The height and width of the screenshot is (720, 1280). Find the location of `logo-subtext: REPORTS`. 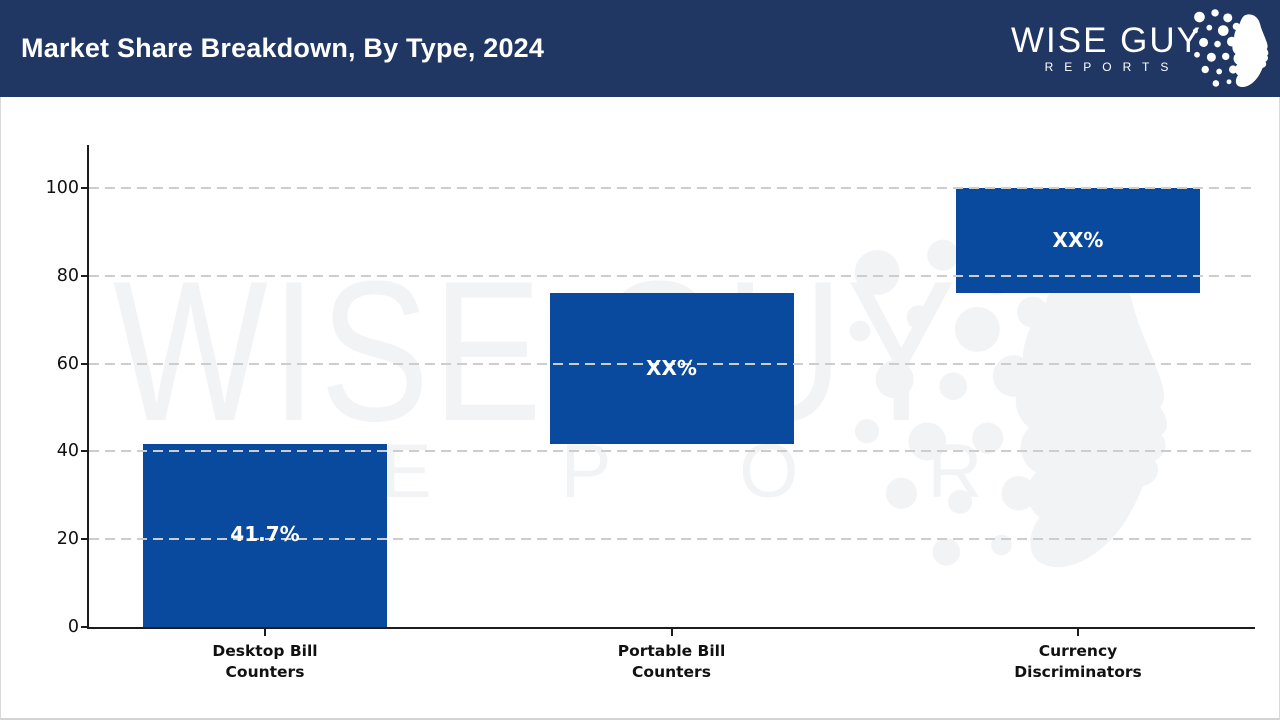

logo-subtext: REPORTS is located at coordinates (1112, 67).